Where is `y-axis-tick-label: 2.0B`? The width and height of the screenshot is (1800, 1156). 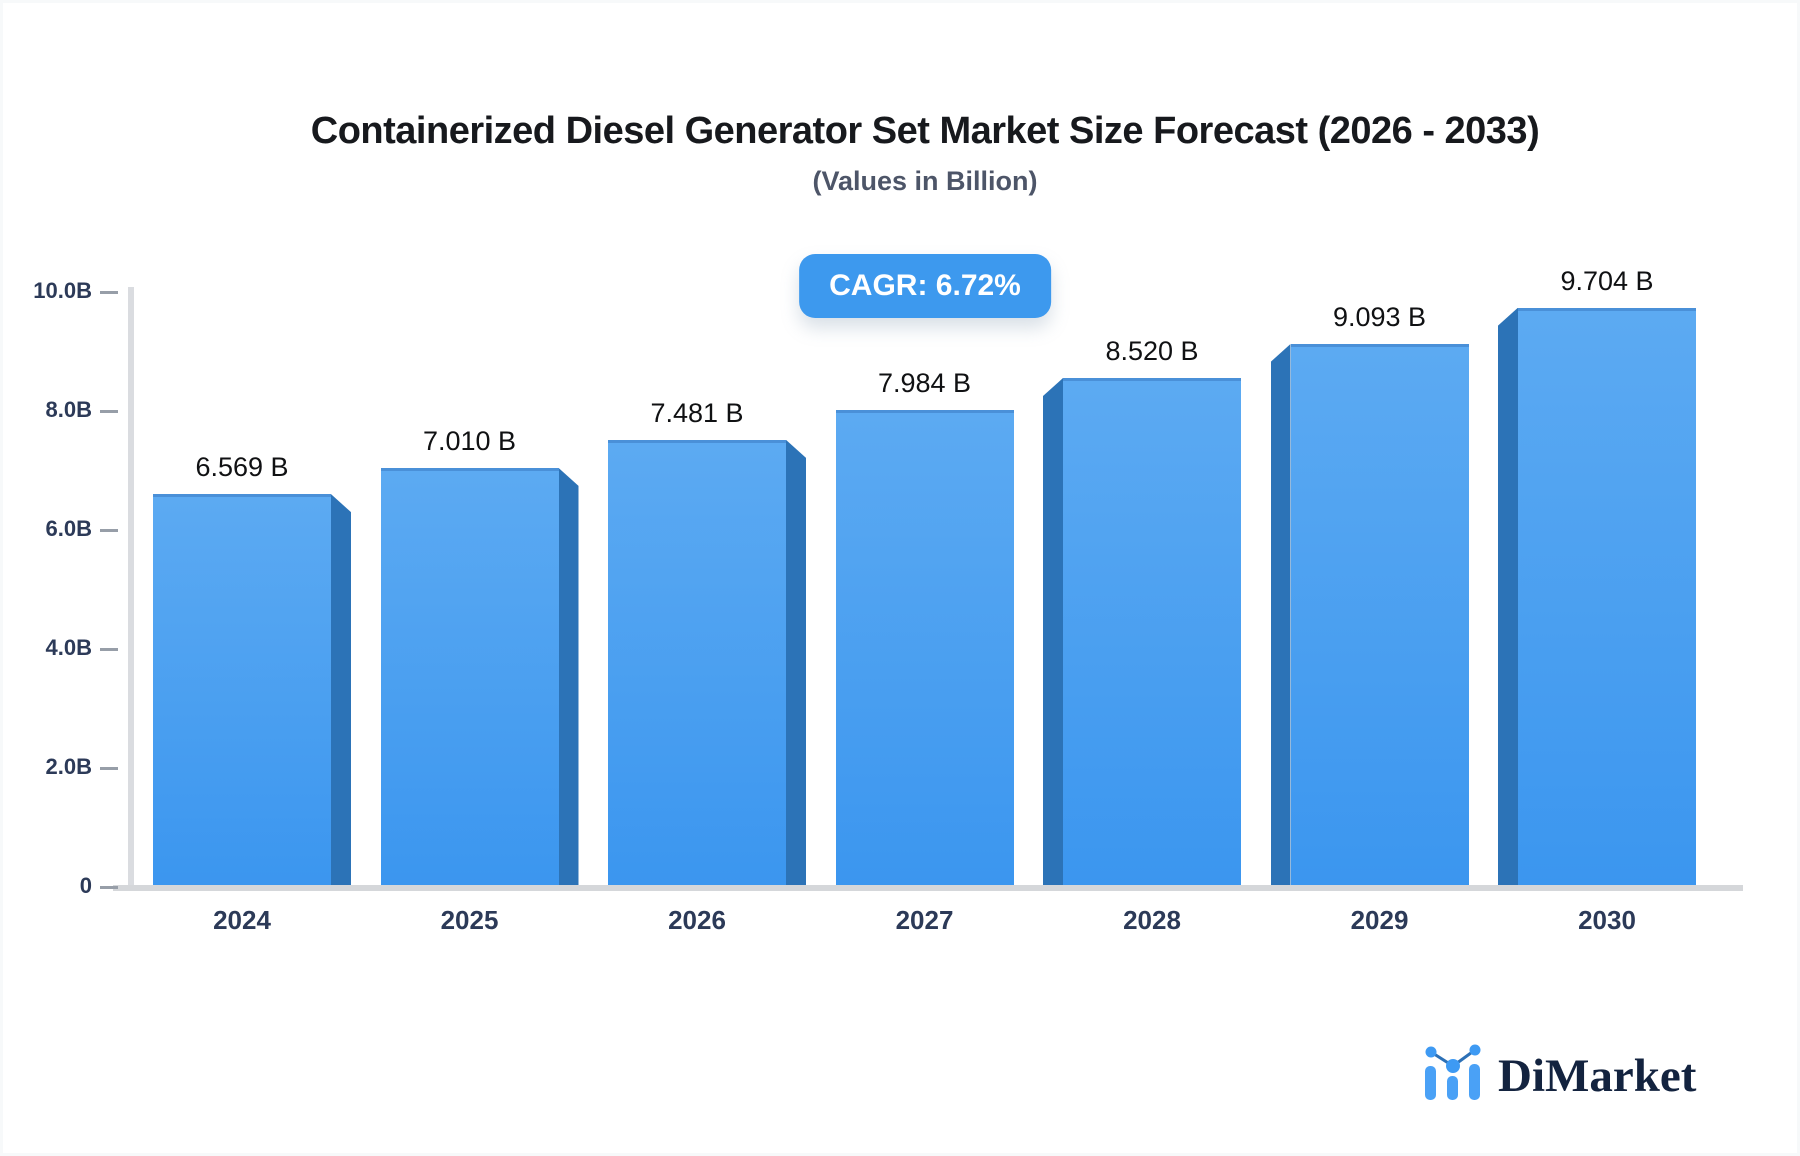 y-axis-tick-label: 2.0B is located at coordinates (68, 766).